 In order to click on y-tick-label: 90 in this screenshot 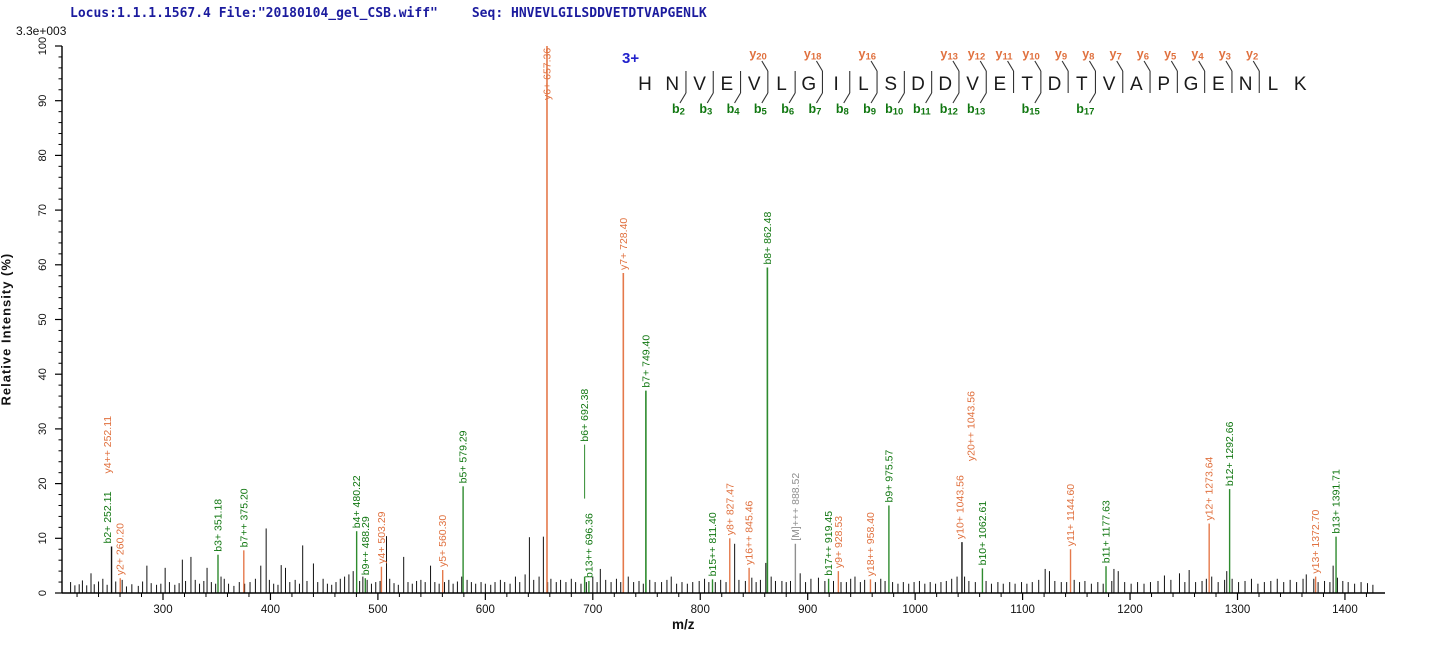, I will do `click(43, 101)`.